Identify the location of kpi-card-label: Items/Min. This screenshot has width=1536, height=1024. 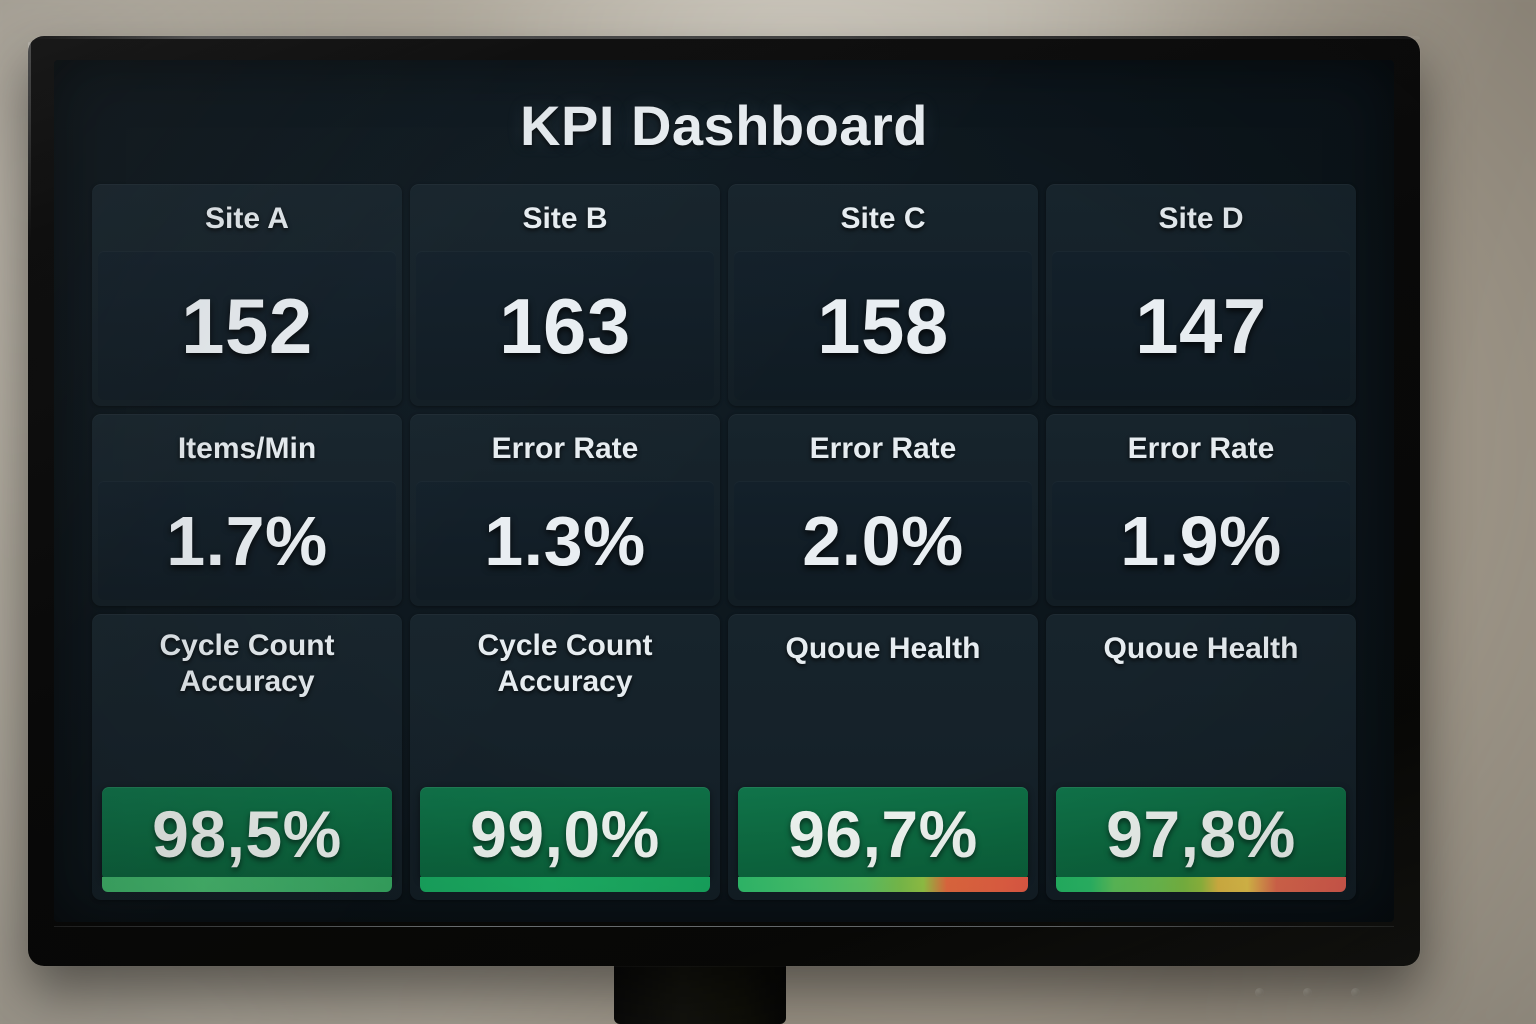
(247, 449).